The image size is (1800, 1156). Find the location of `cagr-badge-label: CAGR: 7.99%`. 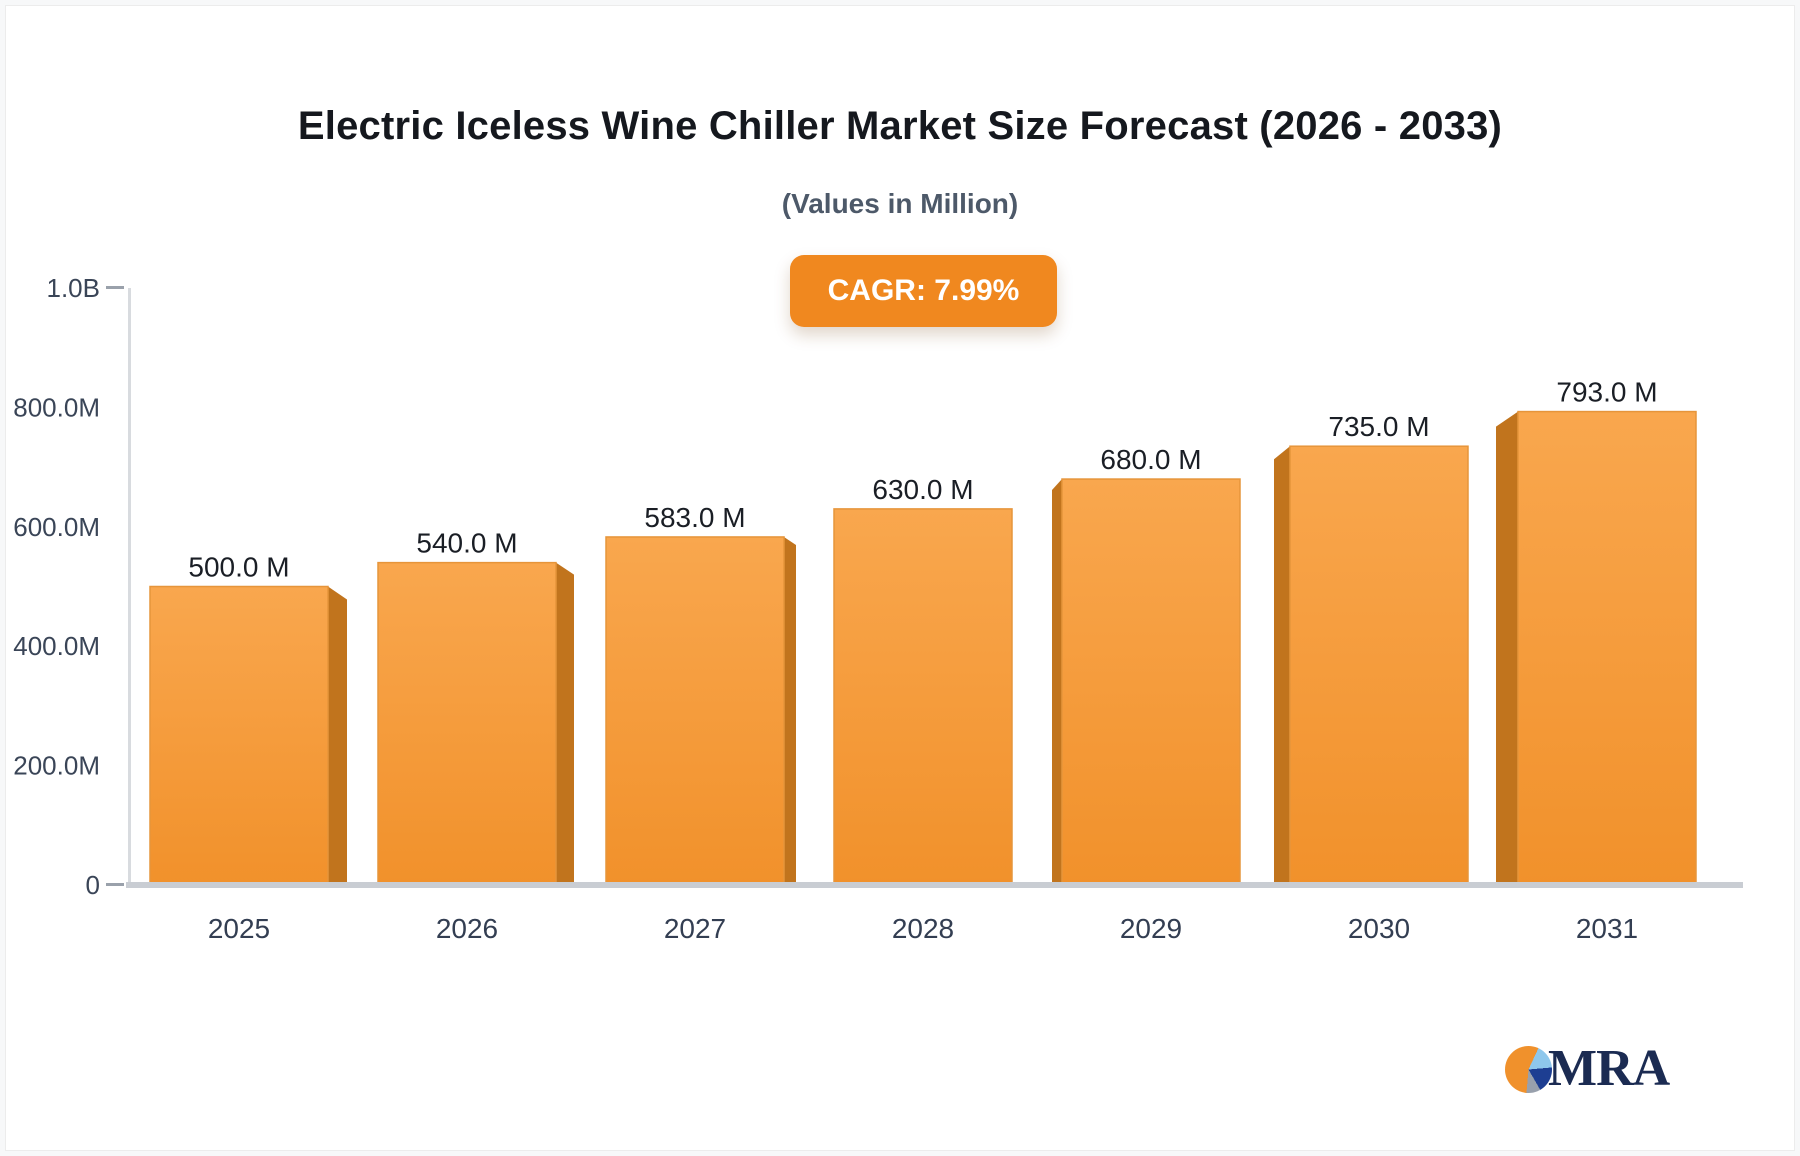

cagr-badge-label: CAGR: 7.99% is located at coordinates (923, 290).